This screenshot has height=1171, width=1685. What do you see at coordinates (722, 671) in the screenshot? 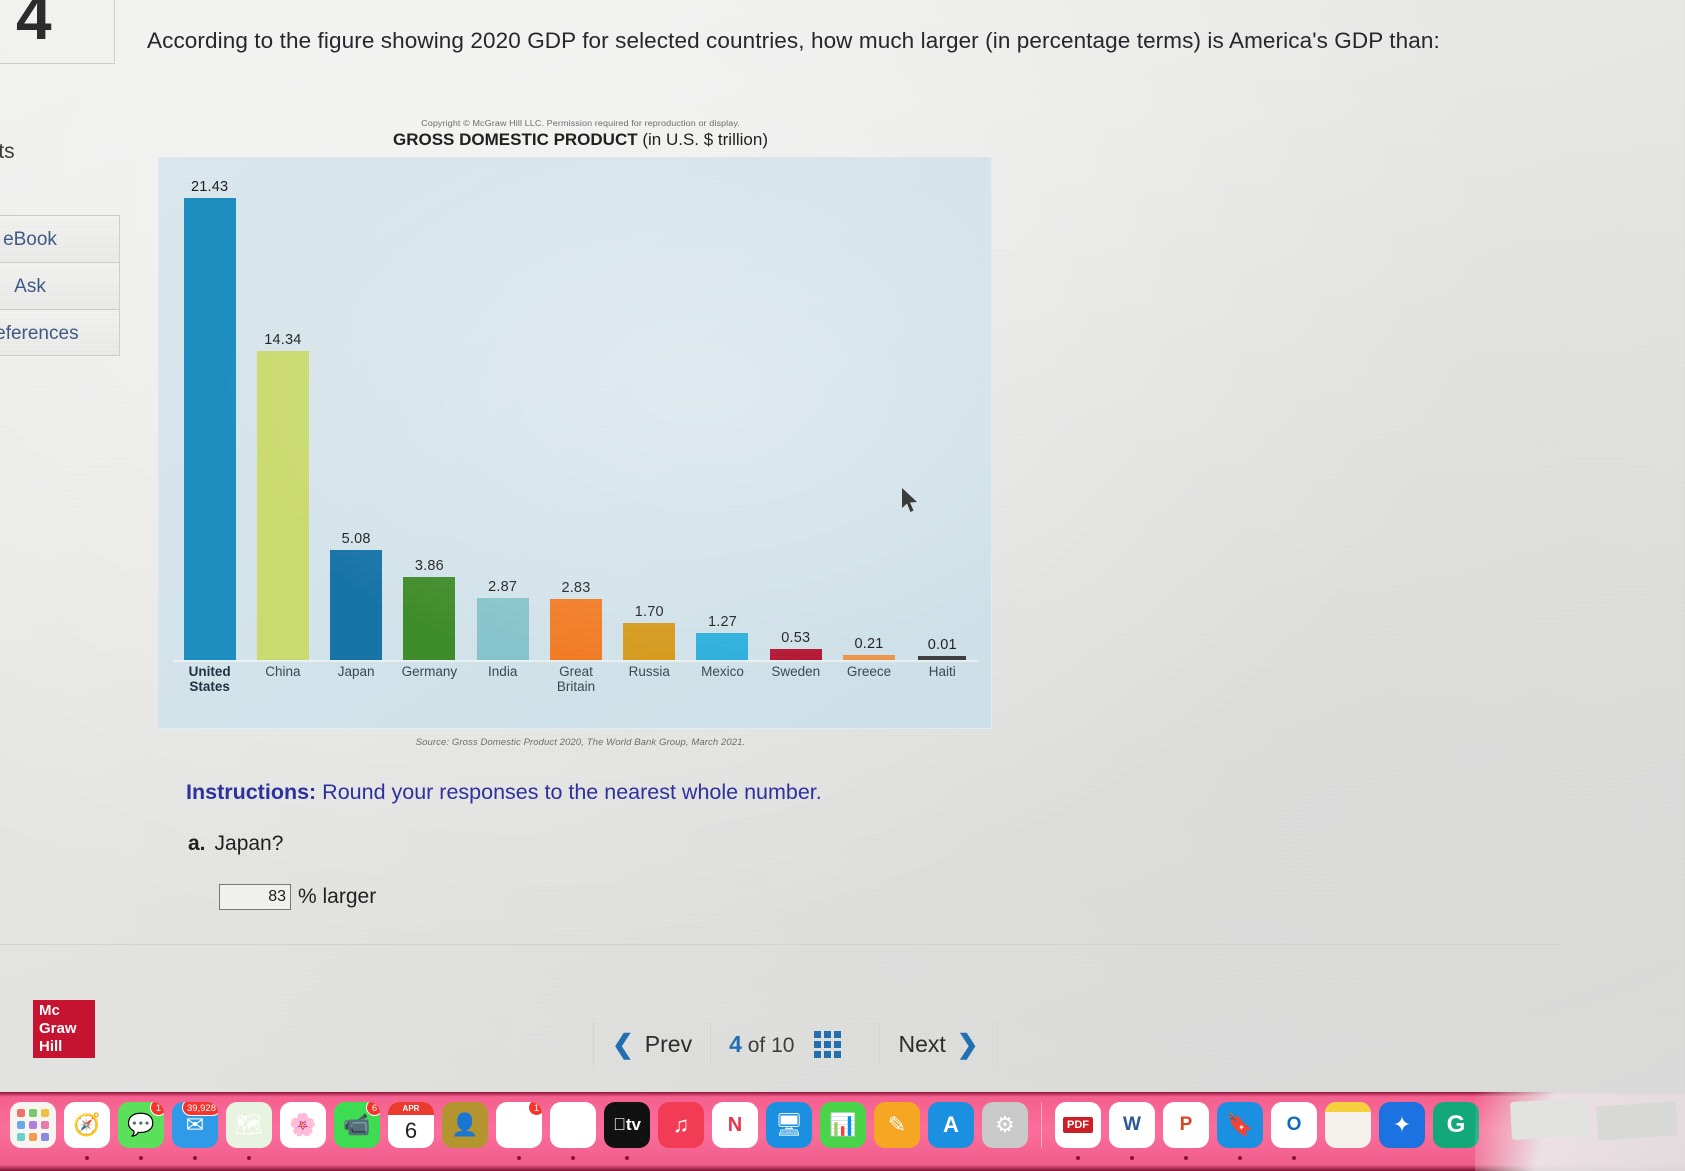
I see `category-label: Mexico` at bounding box center [722, 671].